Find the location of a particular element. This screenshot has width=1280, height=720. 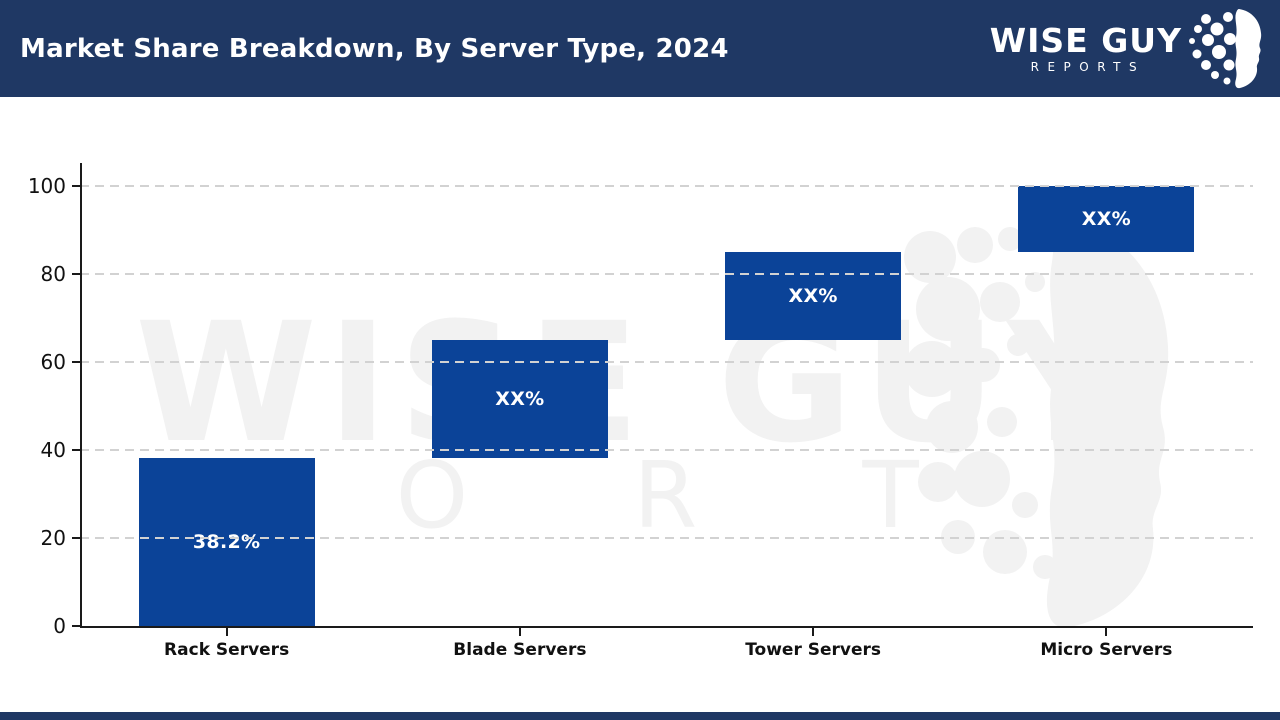

logo-text: WISE GUY REPORTS is located at coordinates (1086, 48).